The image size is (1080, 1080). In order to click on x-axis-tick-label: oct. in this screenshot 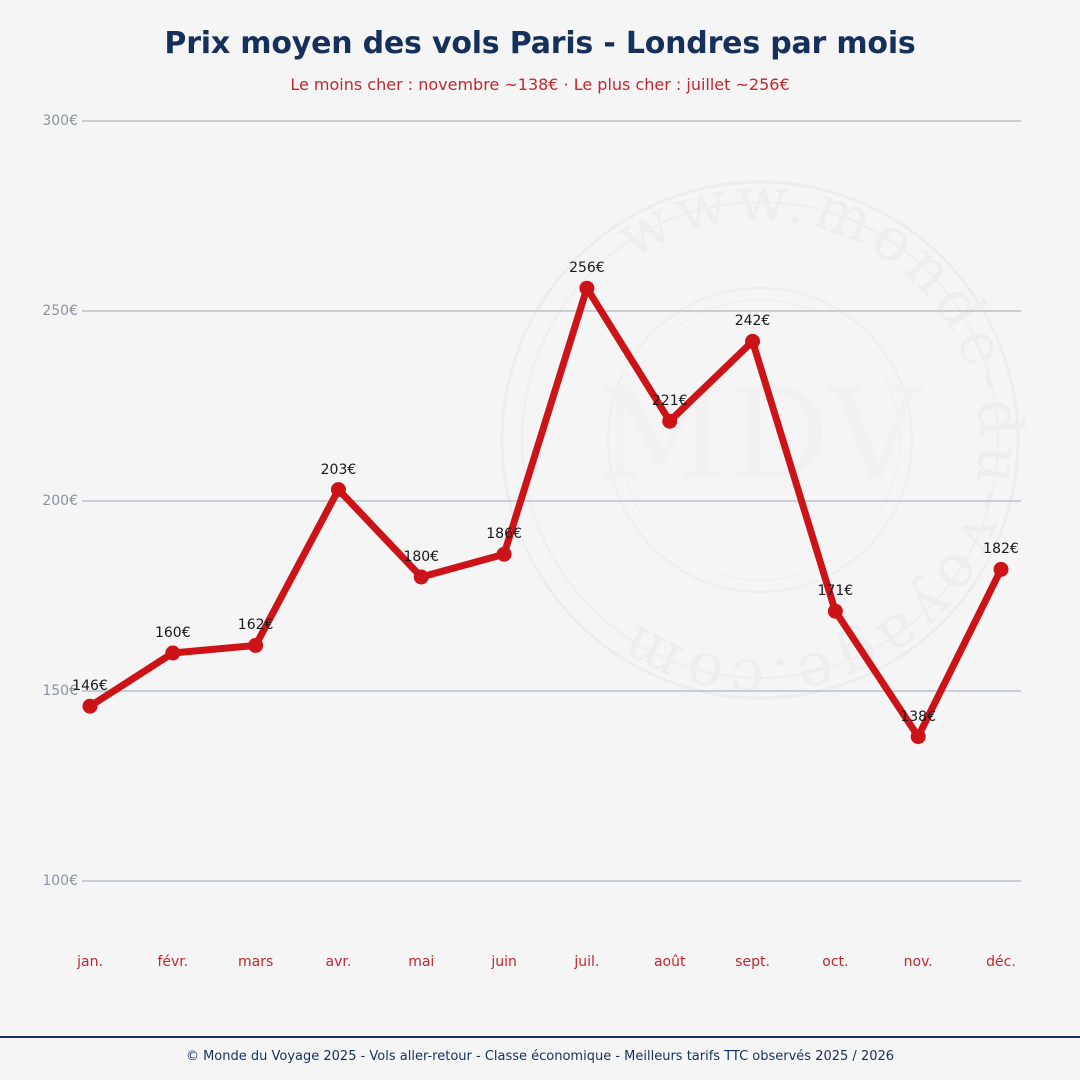, I will do `click(835, 962)`.